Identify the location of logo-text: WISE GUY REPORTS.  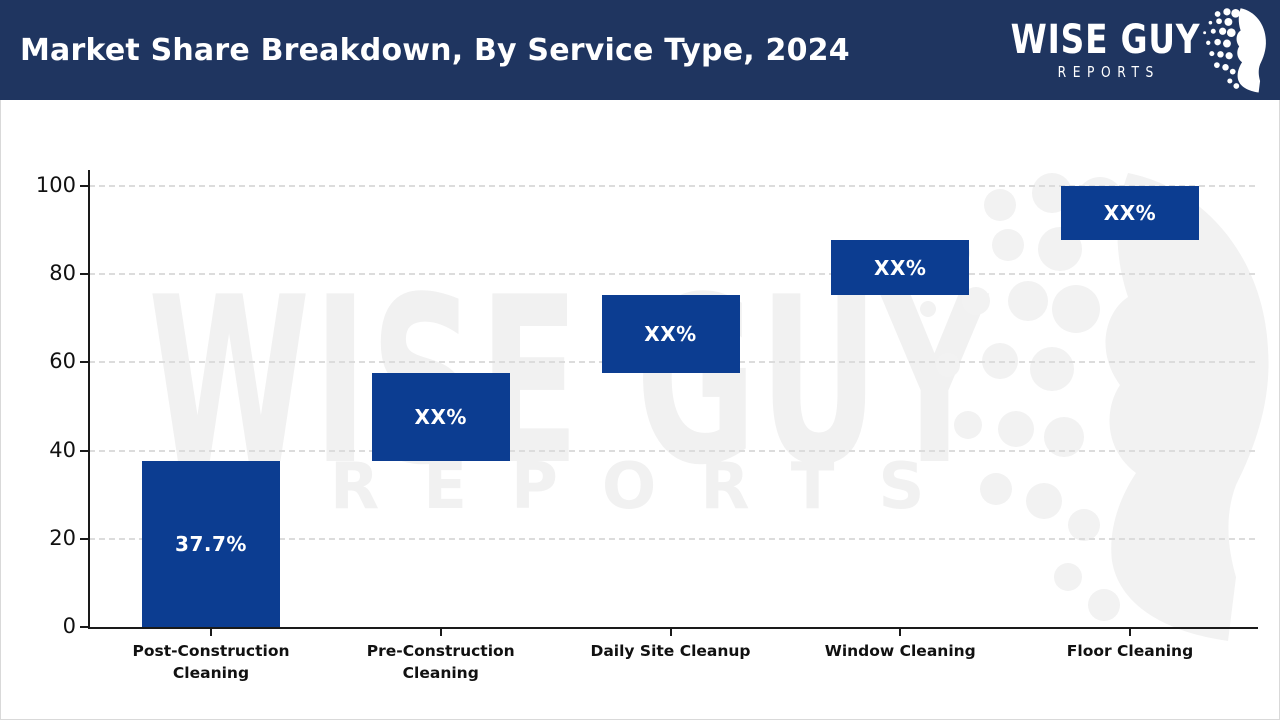
(1105, 50).